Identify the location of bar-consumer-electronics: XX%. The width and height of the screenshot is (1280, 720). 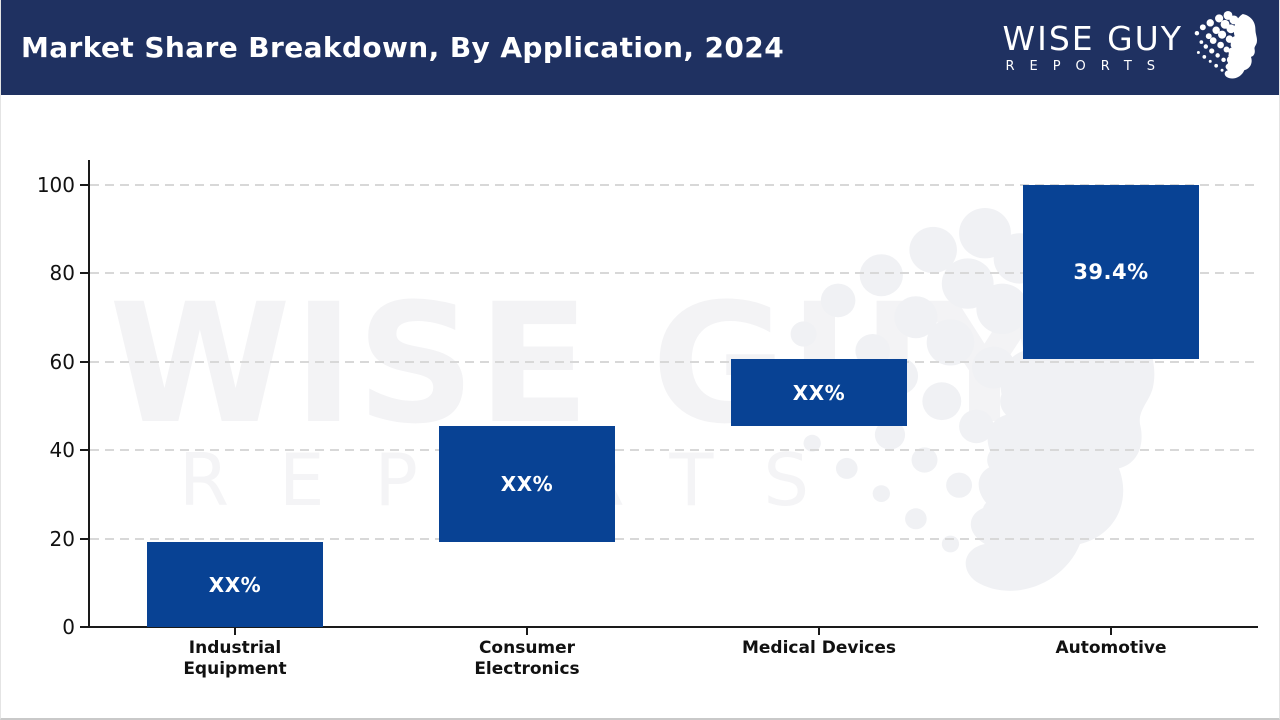
(527, 484).